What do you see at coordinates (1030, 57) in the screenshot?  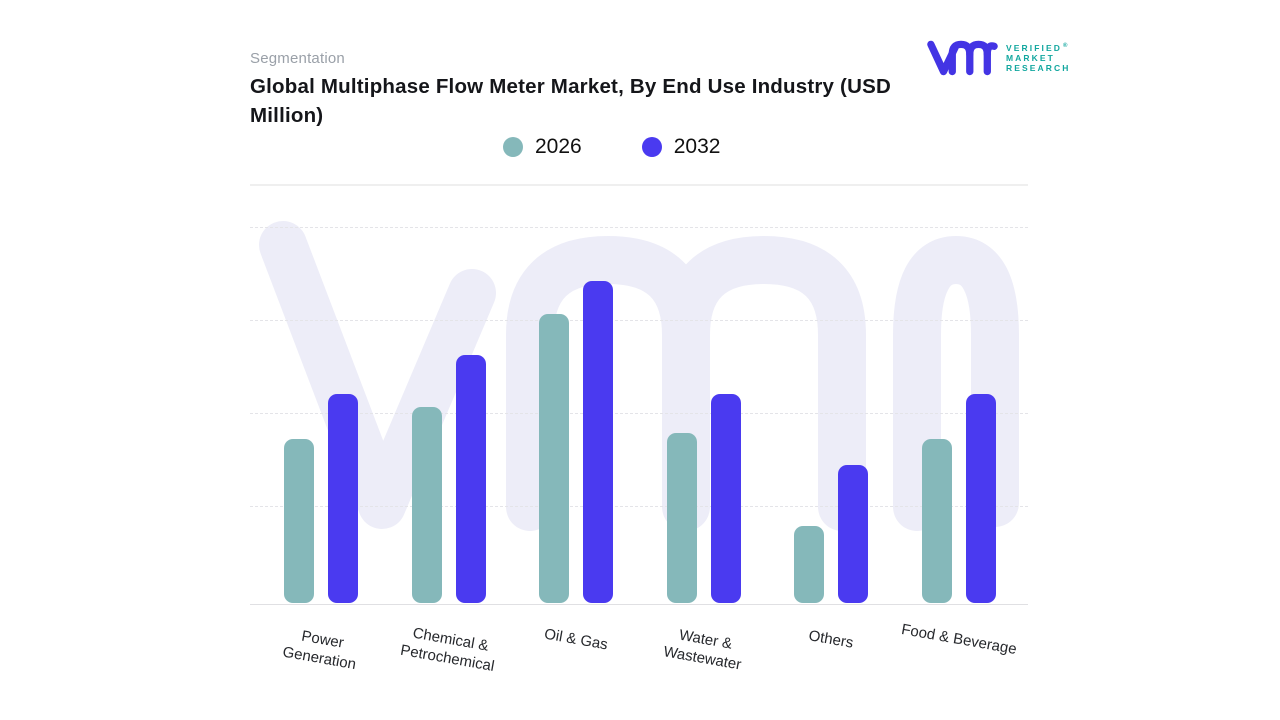 I see `wordmark-line-2: MARKET` at bounding box center [1030, 57].